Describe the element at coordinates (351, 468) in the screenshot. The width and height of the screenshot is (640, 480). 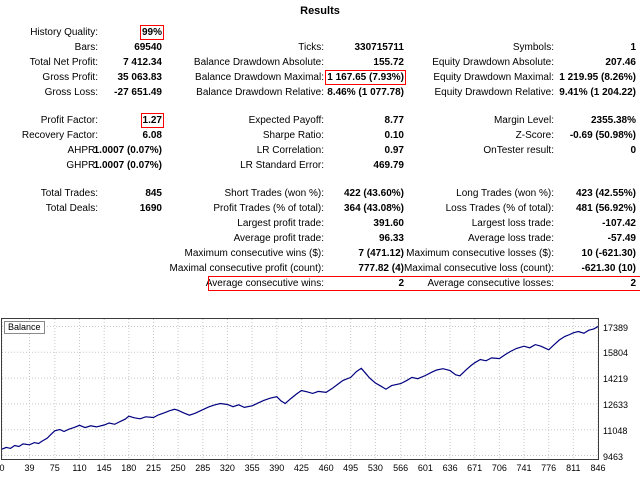
I see `x-tick-label: 495` at that location.